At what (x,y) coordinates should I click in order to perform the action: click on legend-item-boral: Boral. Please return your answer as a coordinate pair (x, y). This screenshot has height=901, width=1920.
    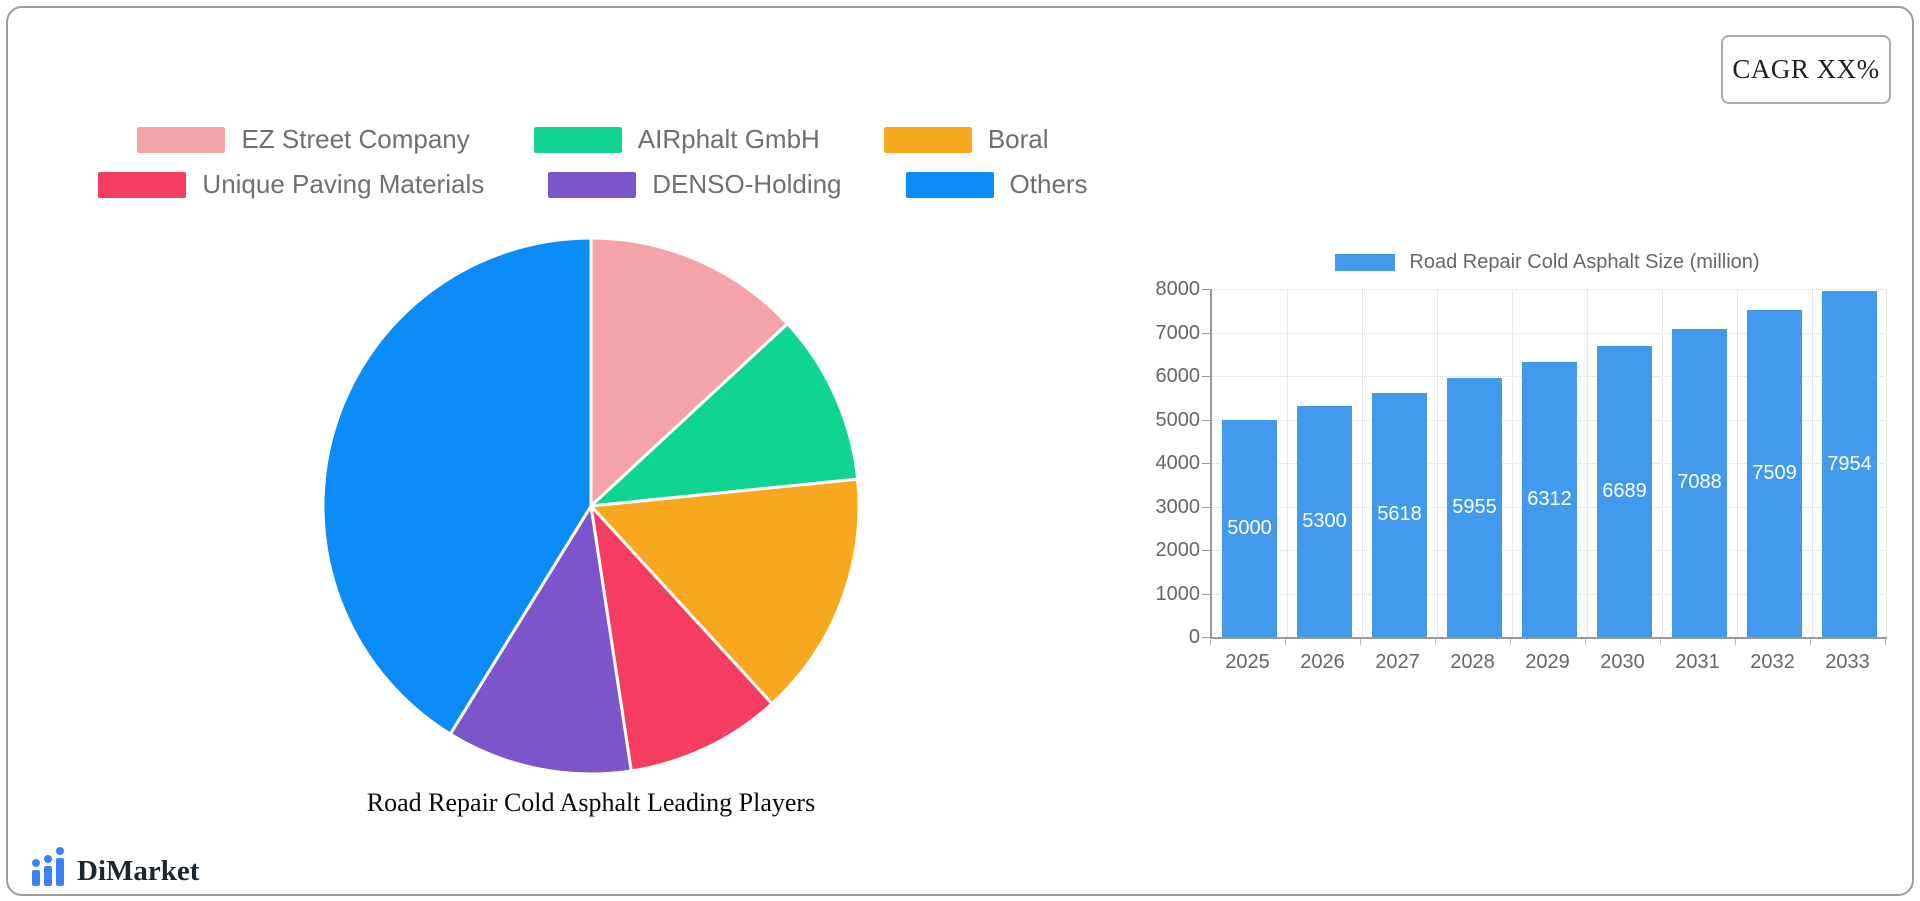
    Looking at the image, I should click on (966, 139).